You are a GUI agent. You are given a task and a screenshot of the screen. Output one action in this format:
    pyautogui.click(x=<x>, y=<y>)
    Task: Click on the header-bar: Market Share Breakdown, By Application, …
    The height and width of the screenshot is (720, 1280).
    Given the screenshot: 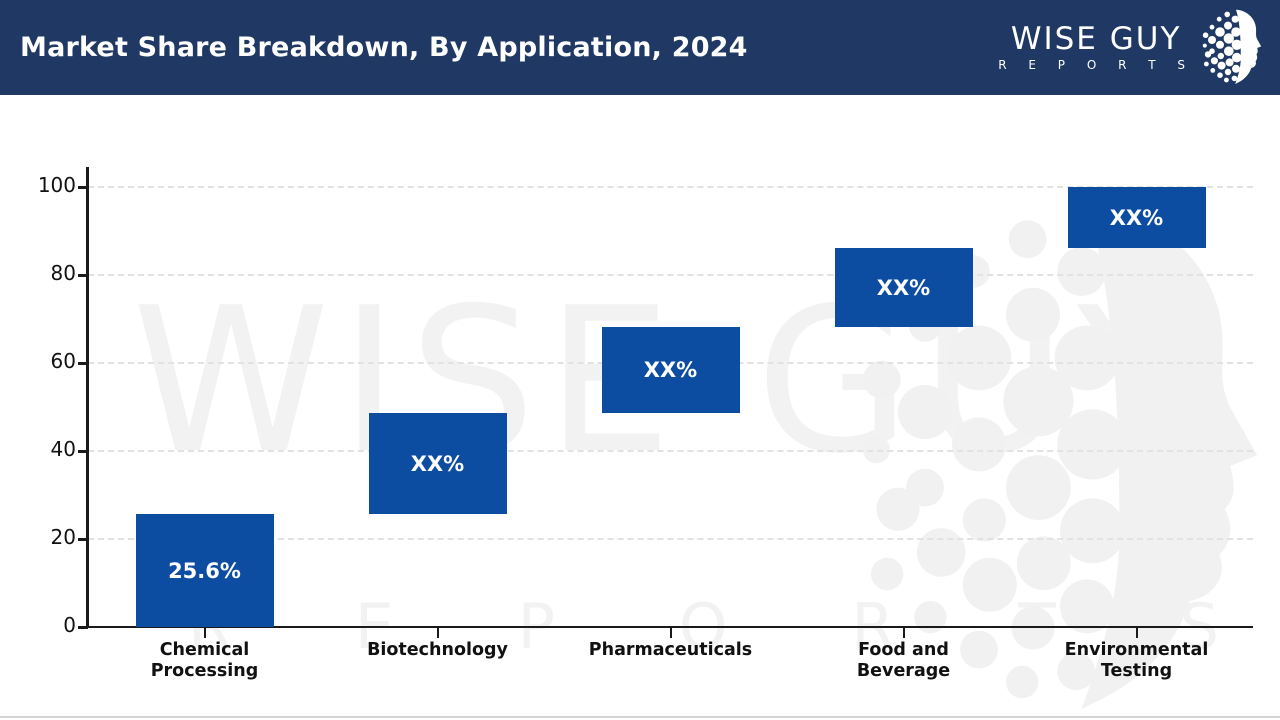 What is the action you would take?
    pyautogui.click(x=640, y=47)
    